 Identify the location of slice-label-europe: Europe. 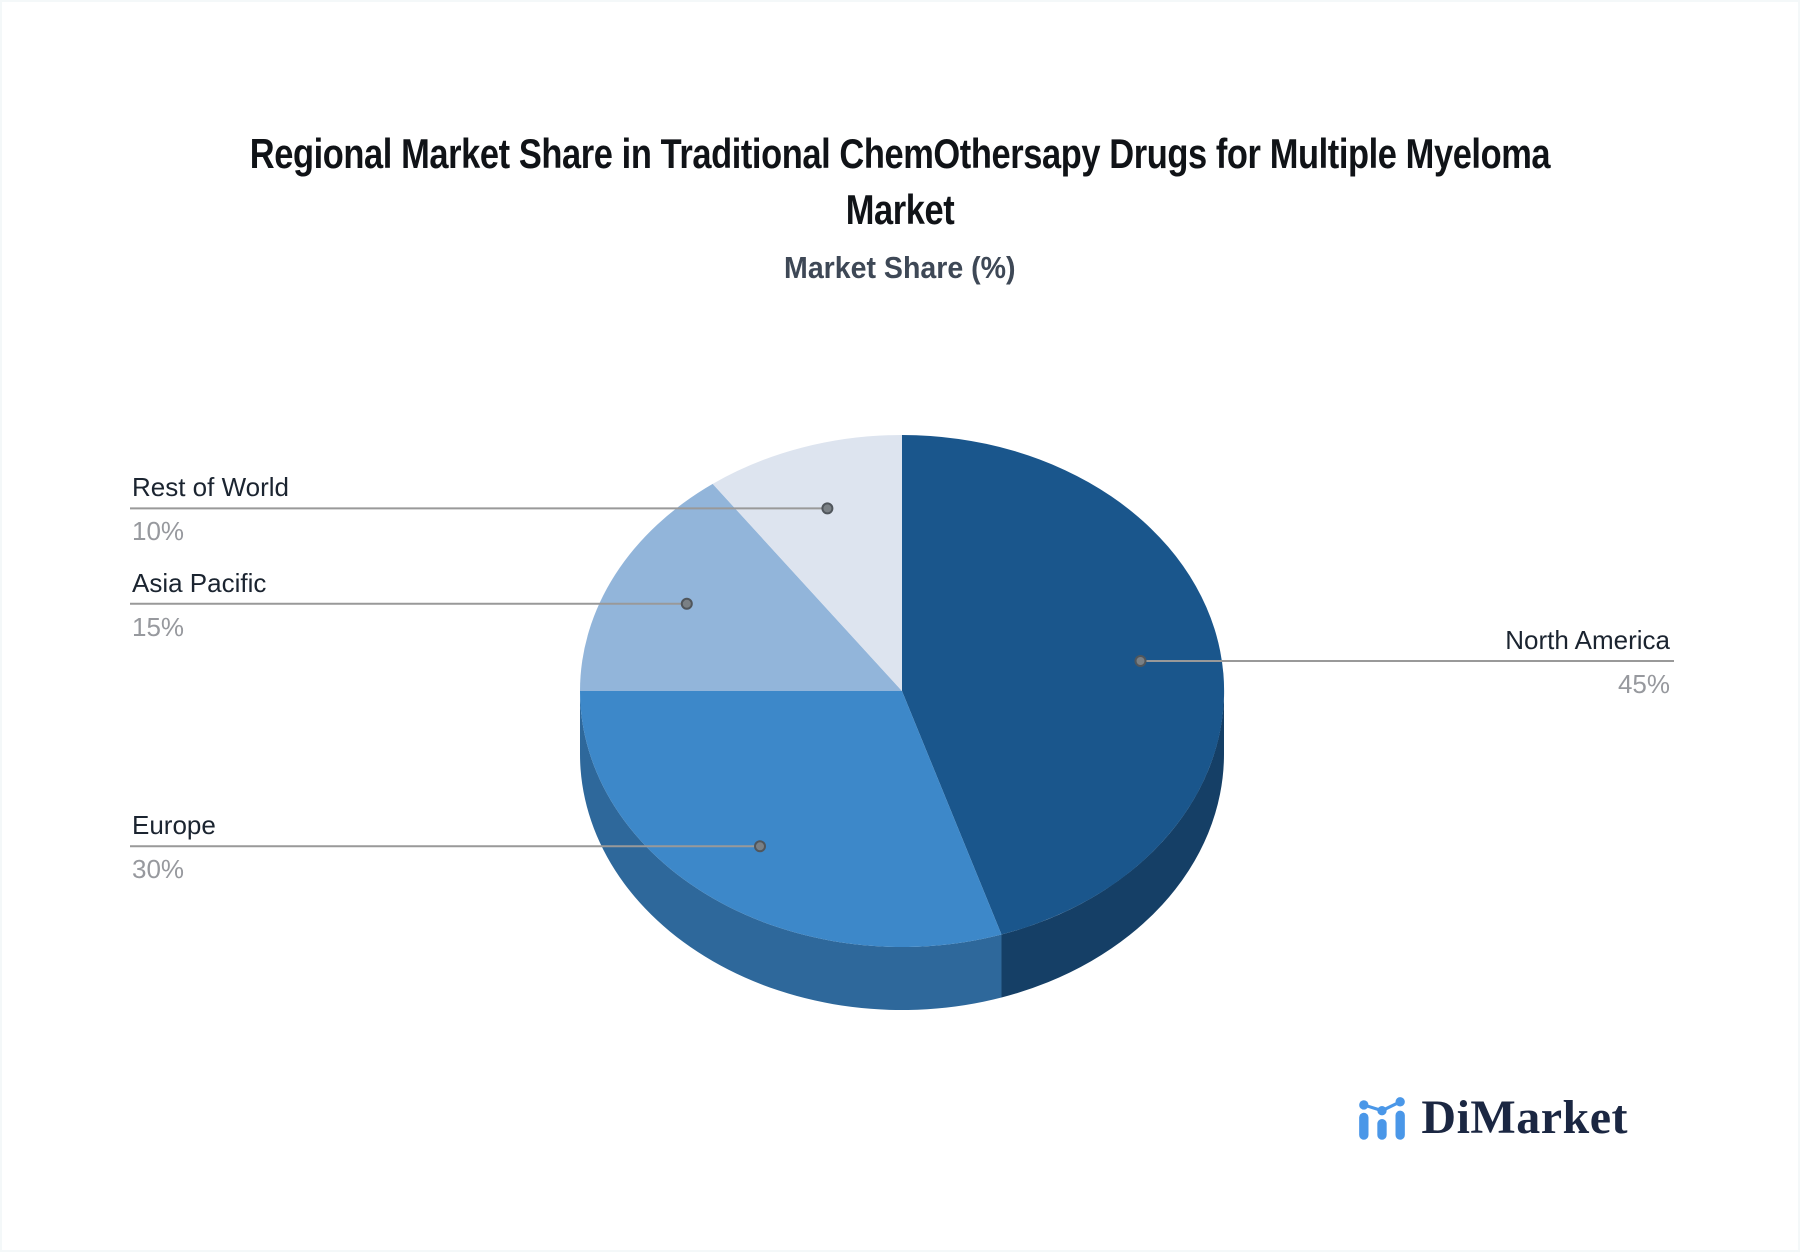
(174, 825).